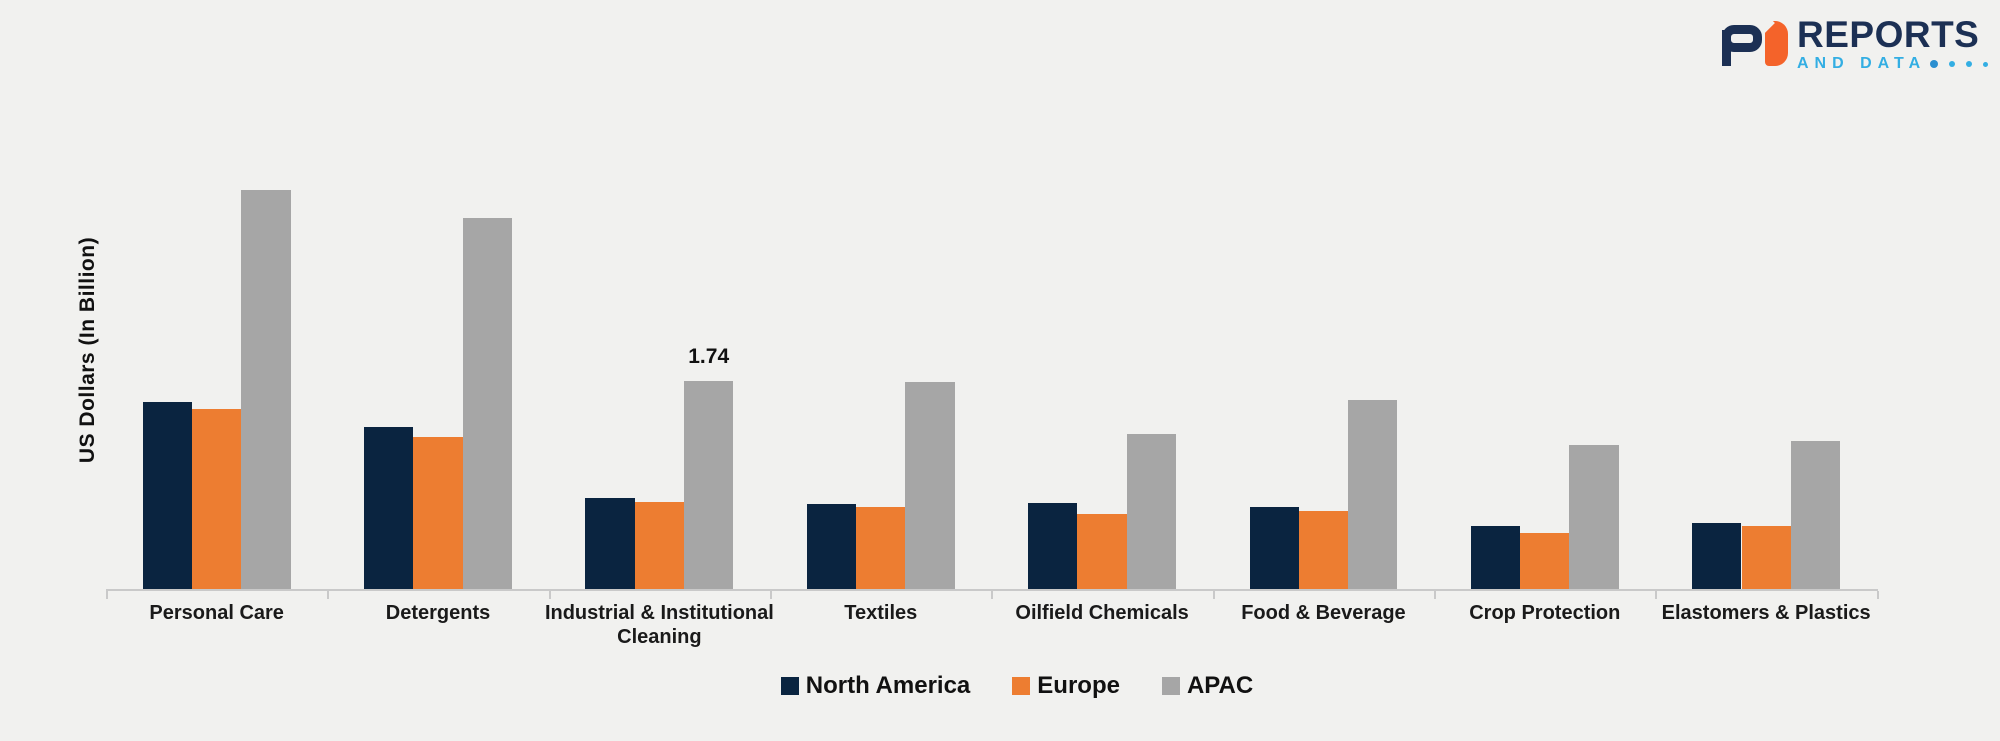  What do you see at coordinates (438, 613) in the screenshot?
I see `category-label: Detergents` at bounding box center [438, 613].